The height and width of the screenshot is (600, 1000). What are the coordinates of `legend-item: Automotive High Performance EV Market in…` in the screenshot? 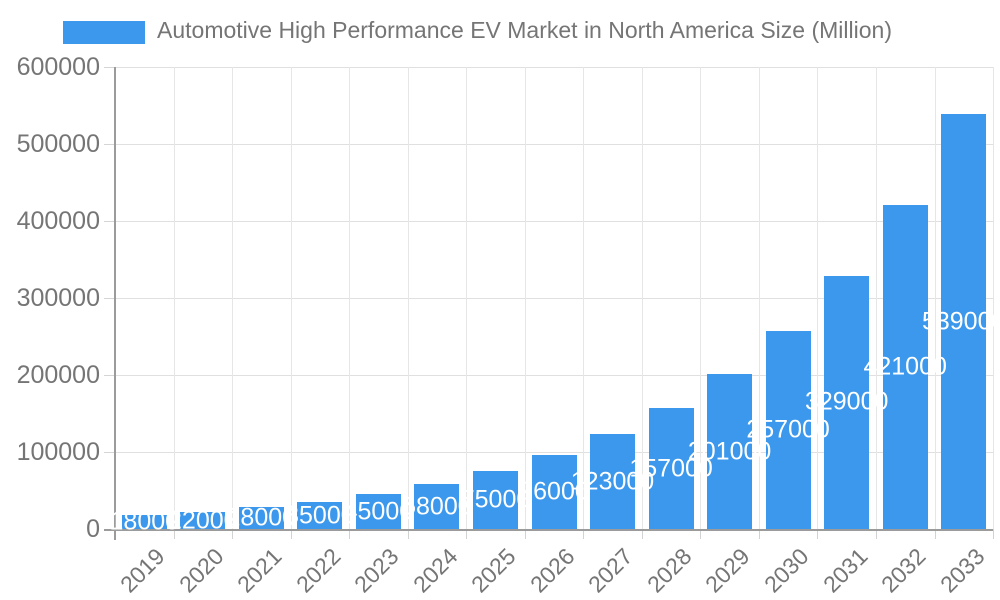 It's located at (477, 30).